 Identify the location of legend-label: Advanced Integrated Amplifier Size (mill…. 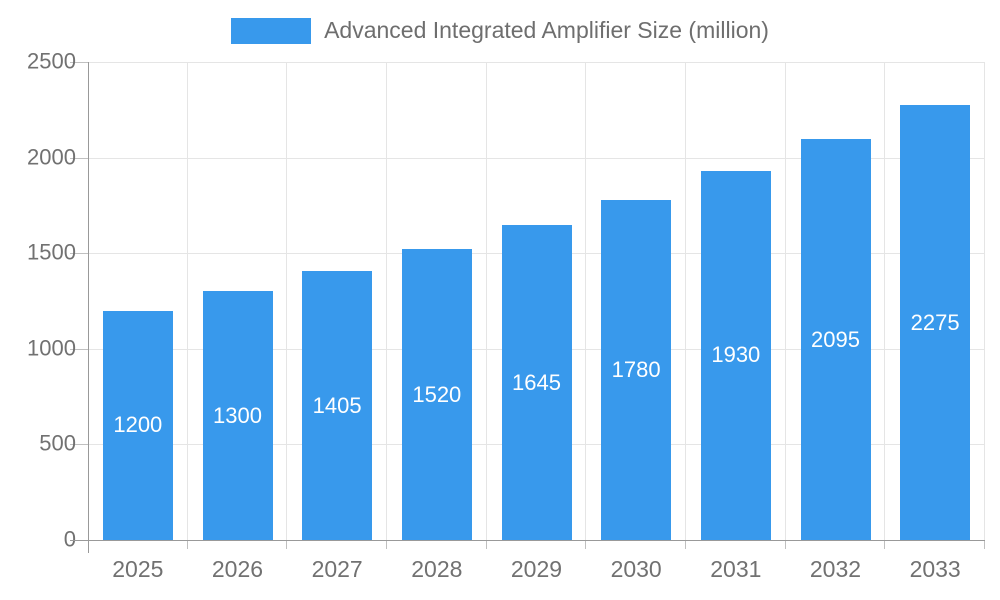
(546, 30).